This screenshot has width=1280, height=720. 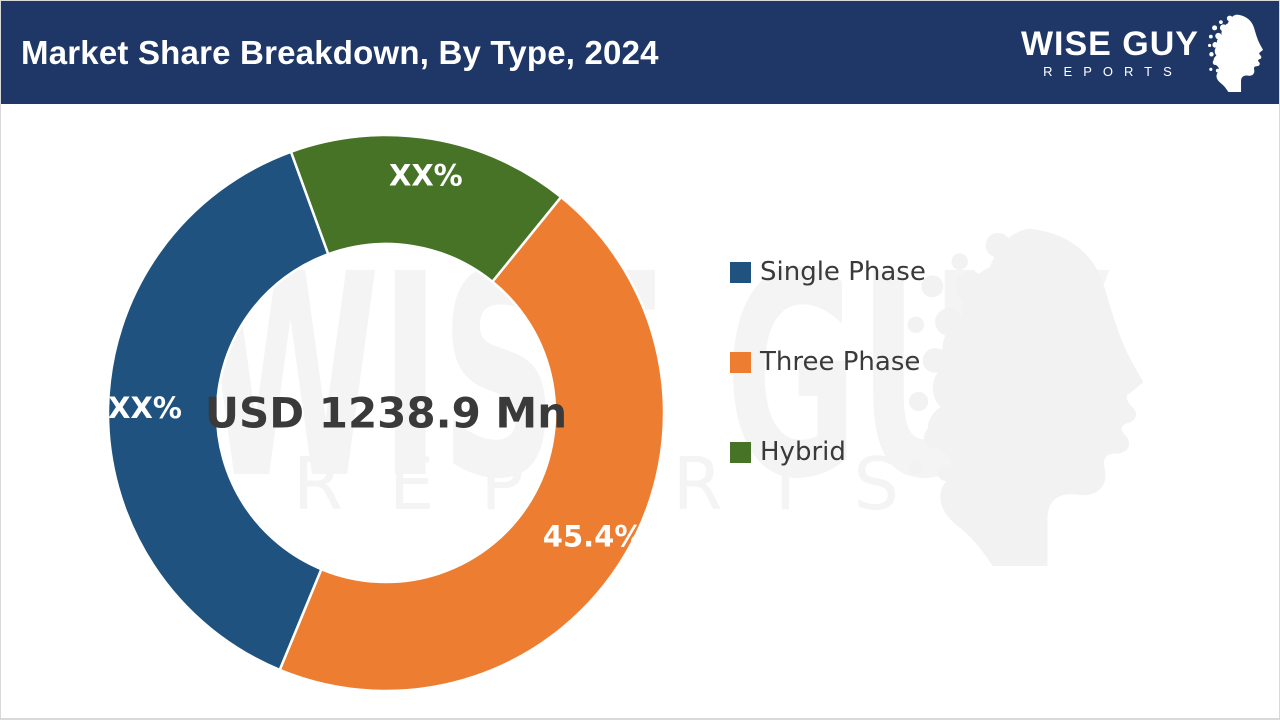 I want to click on legend-label-hybrid: Hybrid, so click(x=803, y=452).